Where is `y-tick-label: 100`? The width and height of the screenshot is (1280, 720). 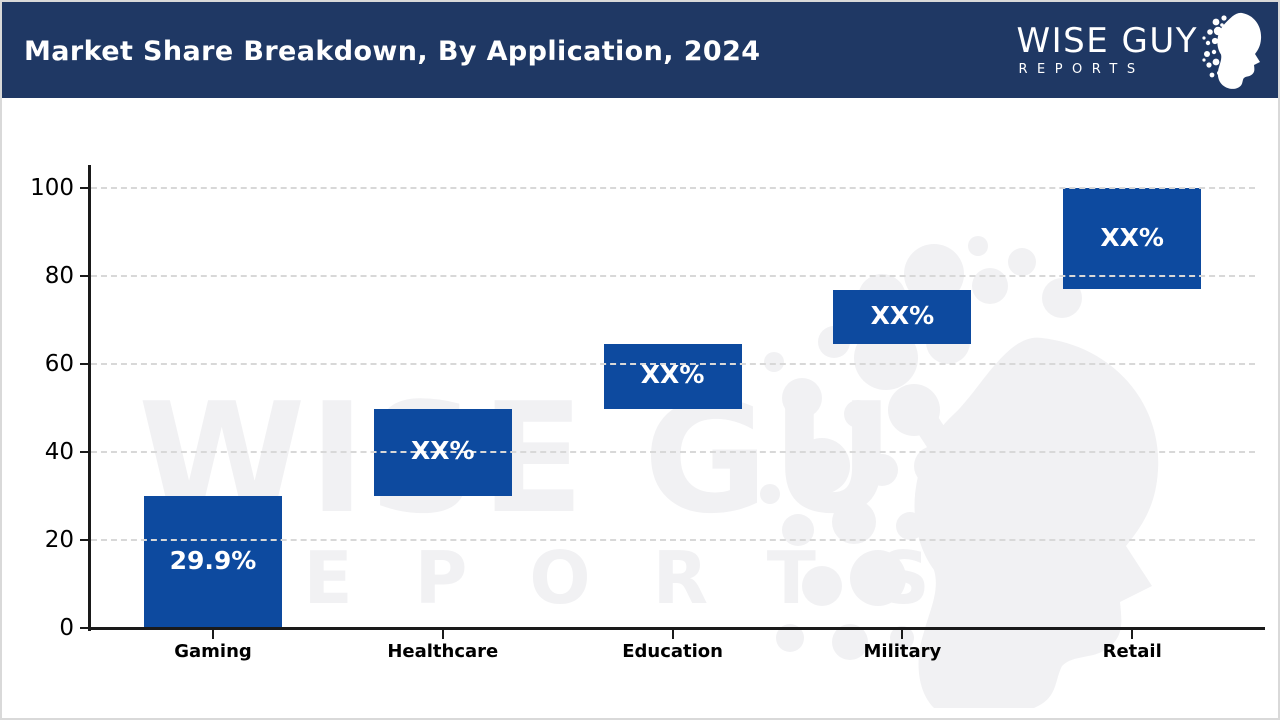 y-tick-label: 100 is located at coordinates (52, 188).